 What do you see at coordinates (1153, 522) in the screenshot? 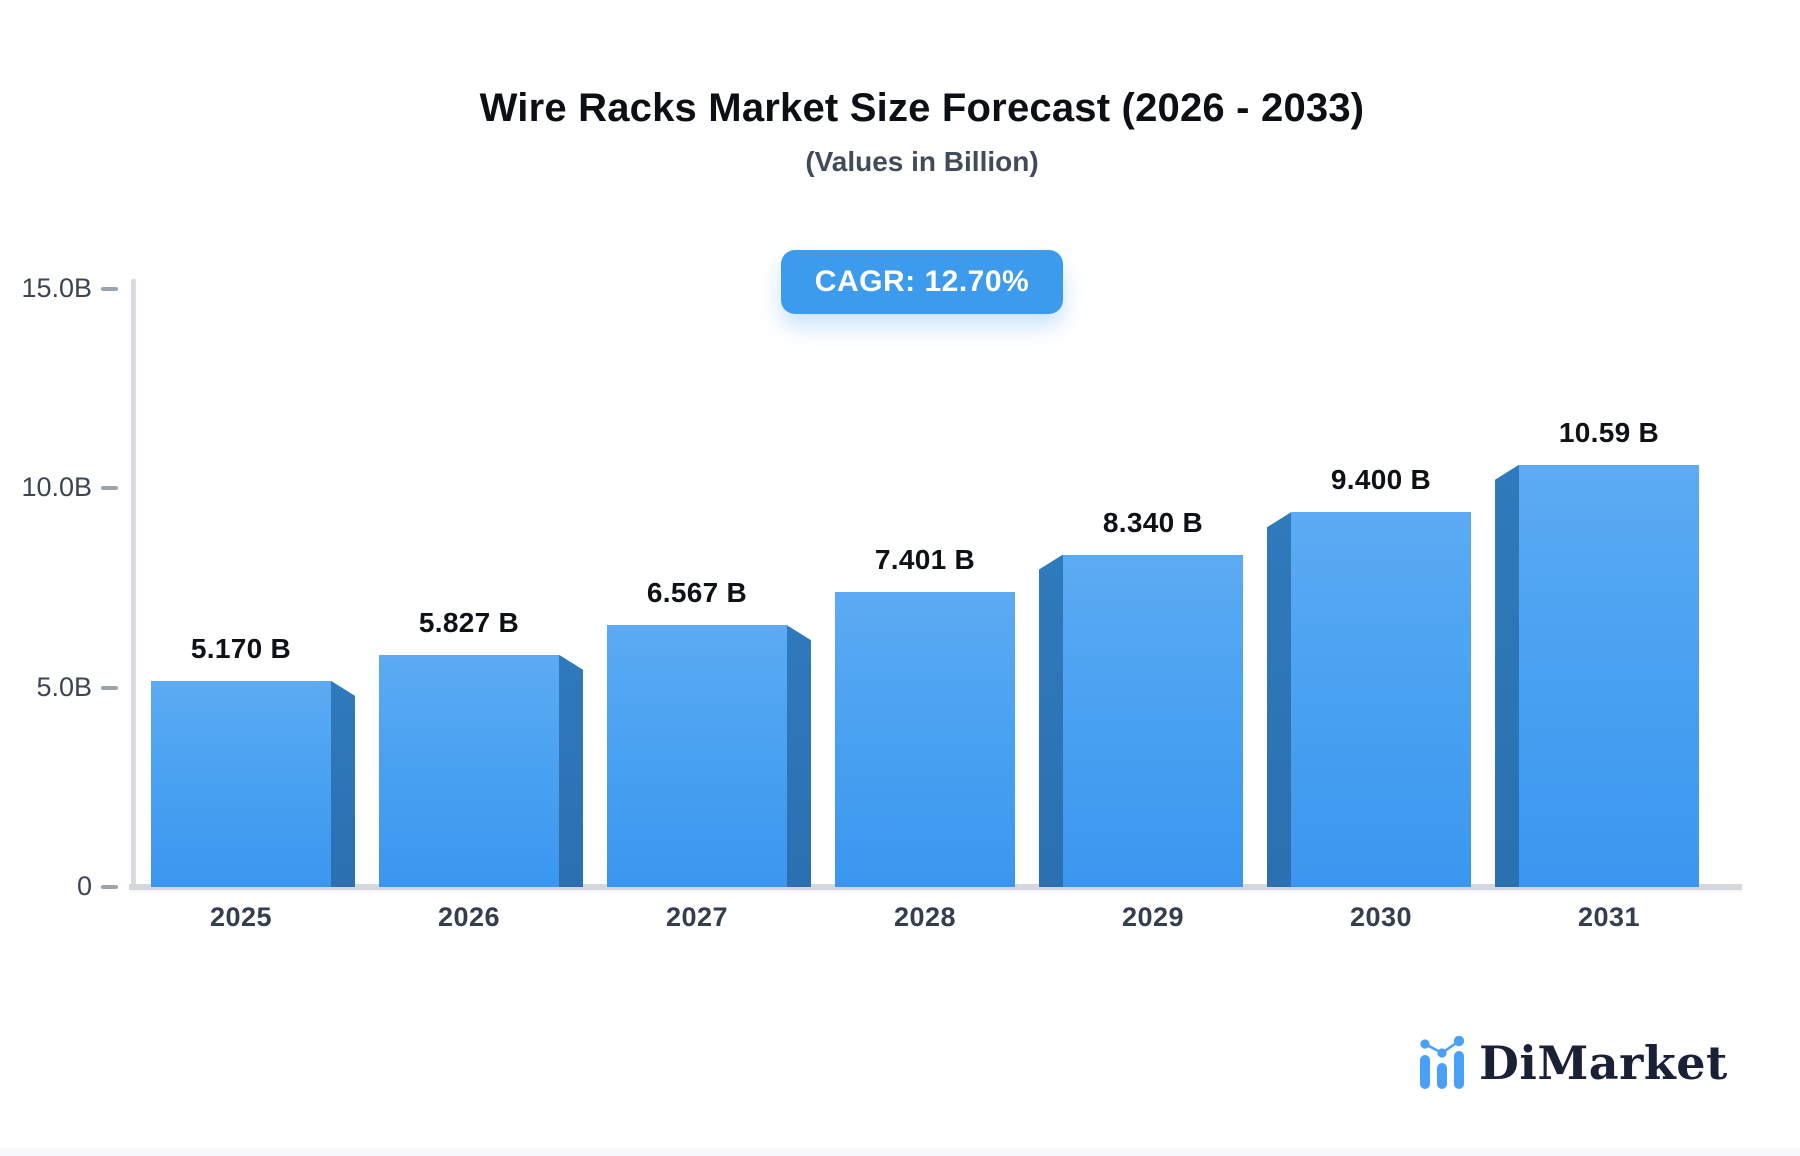
I see `bar-value-label: 8.340 B` at bounding box center [1153, 522].